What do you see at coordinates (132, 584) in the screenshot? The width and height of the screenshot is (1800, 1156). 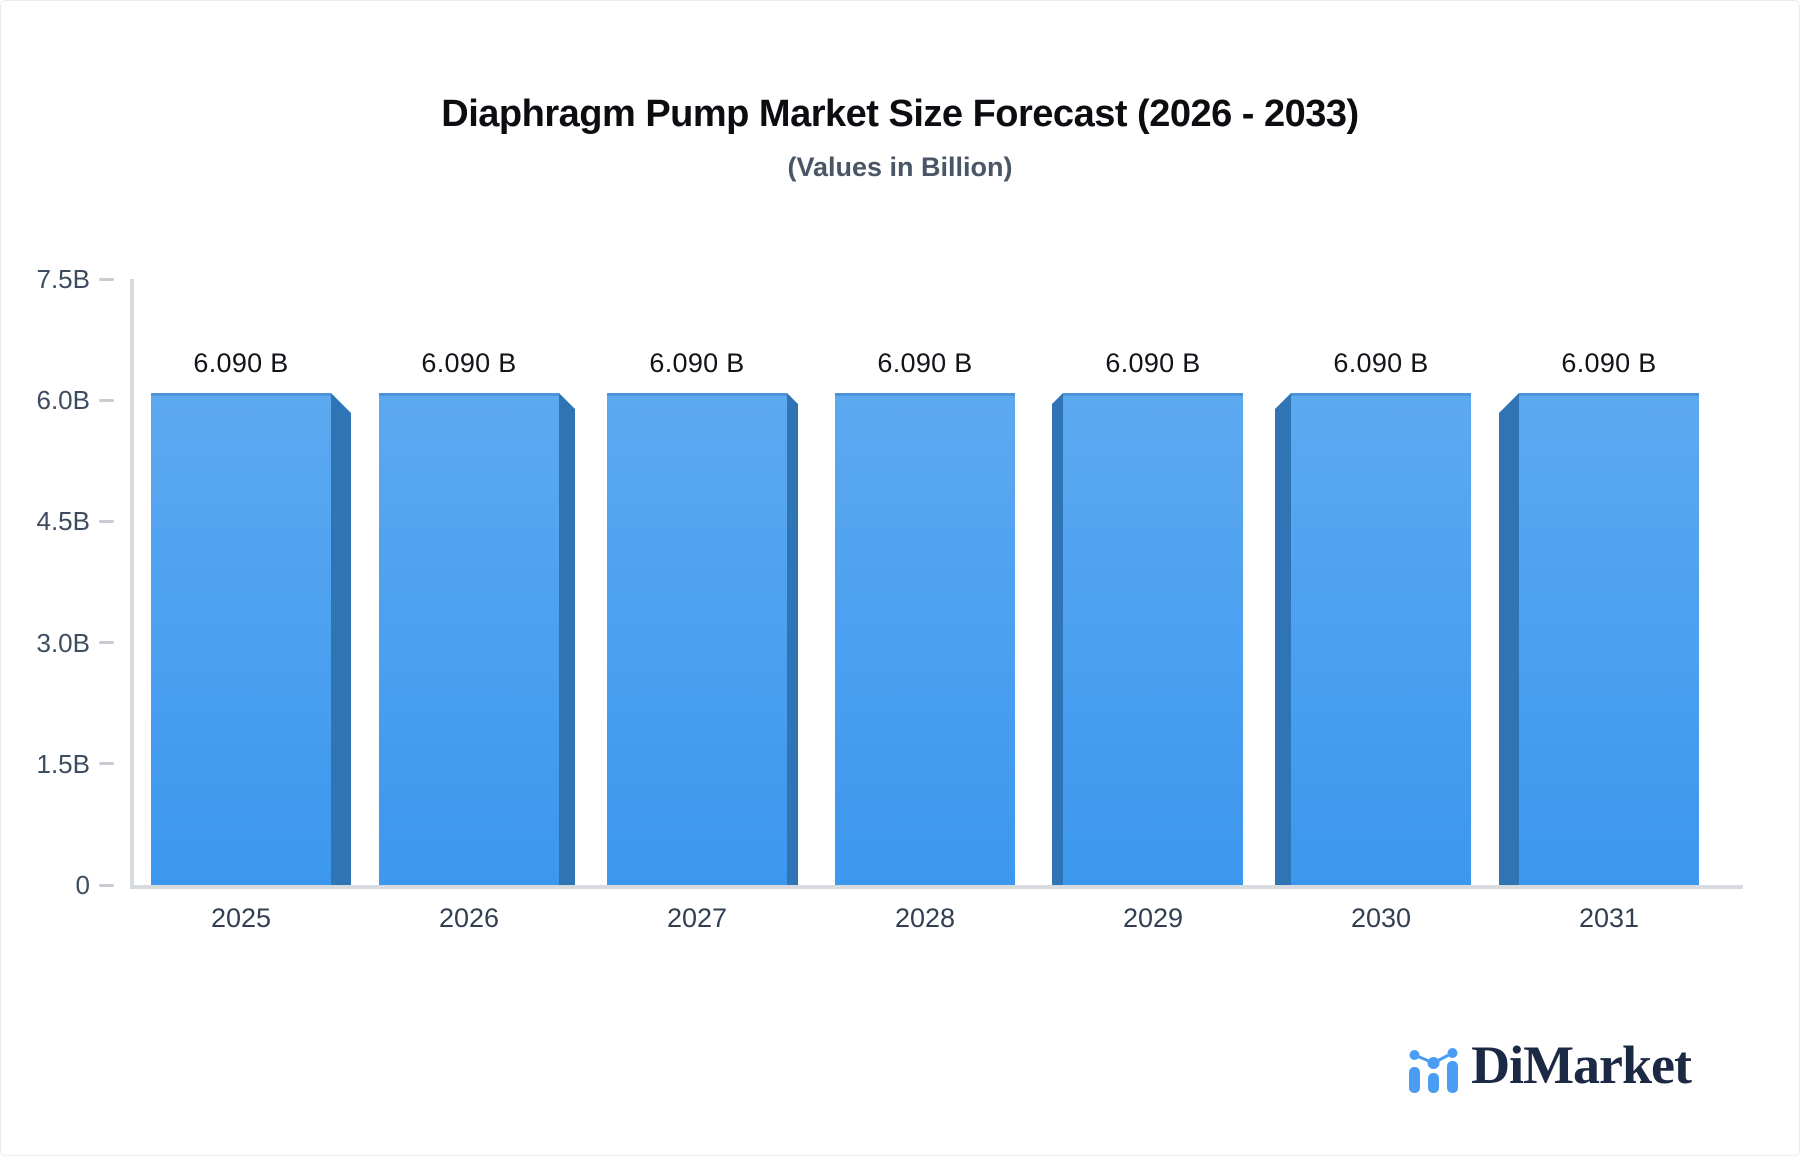 I see `y-axis-line` at bounding box center [132, 584].